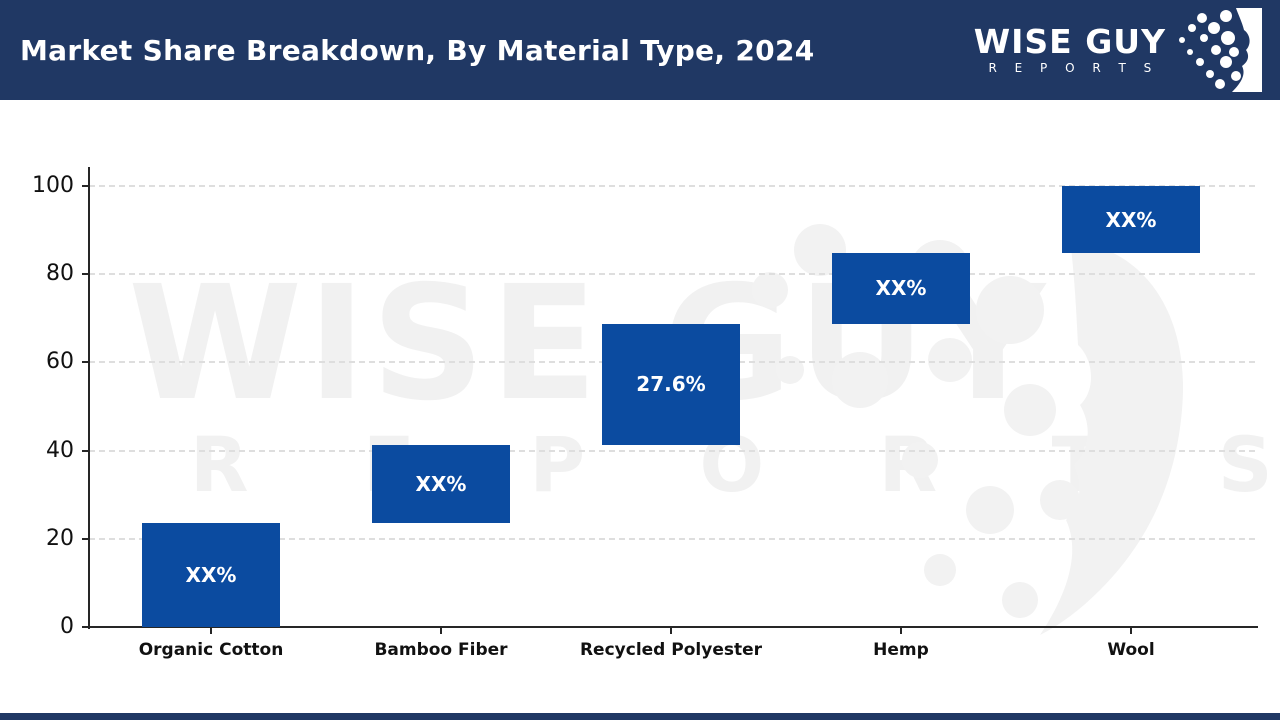 The height and width of the screenshot is (720, 1280). What do you see at coordinates (60, 274) in the screenshot?
I see `y-tick-label-80: 80` at bounding box center [60, 274].